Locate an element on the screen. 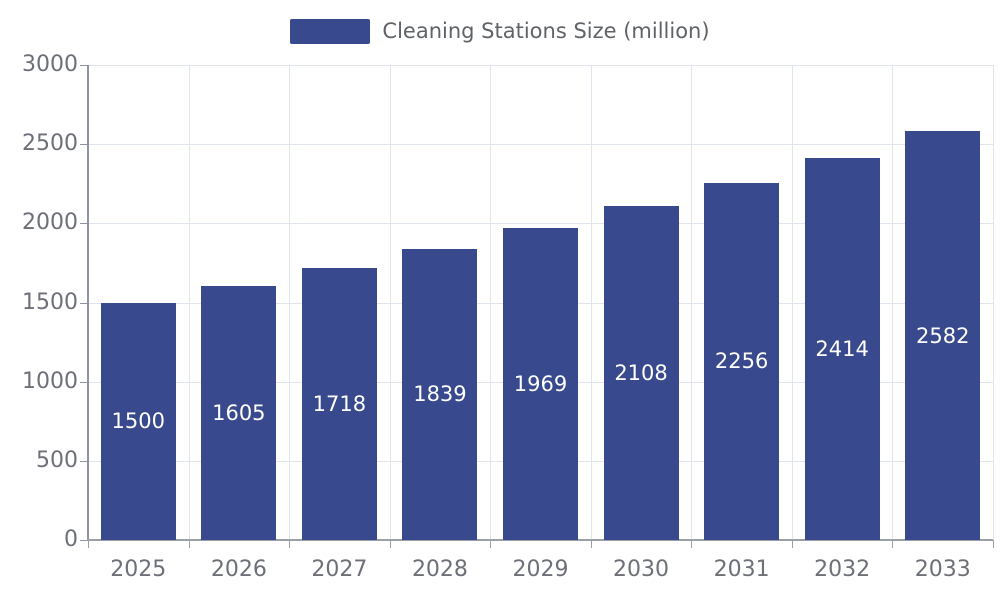 This screenshot has height=600, width=1000. y-axis-tick-label: 1500 is located at coordinates (50, 302).